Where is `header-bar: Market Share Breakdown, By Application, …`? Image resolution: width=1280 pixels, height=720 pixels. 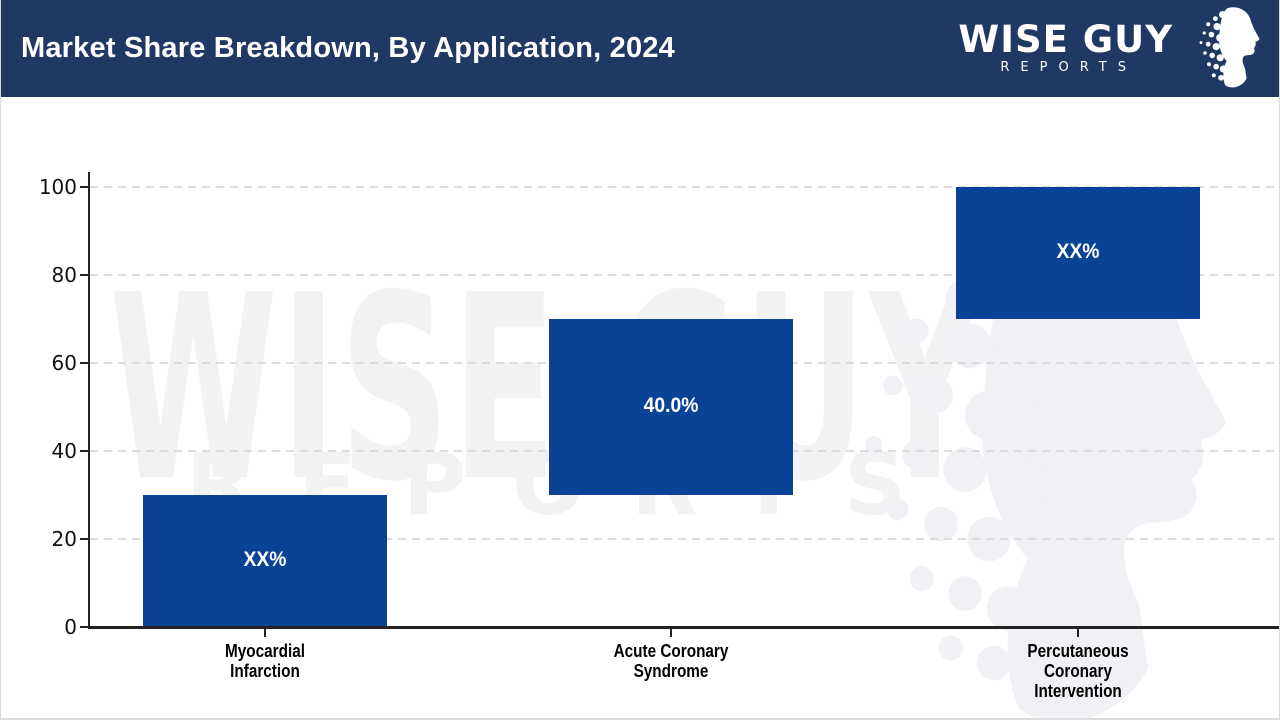
header-bar: Market Share Breakdown, By Application, … is located at coordinates (640, 48).